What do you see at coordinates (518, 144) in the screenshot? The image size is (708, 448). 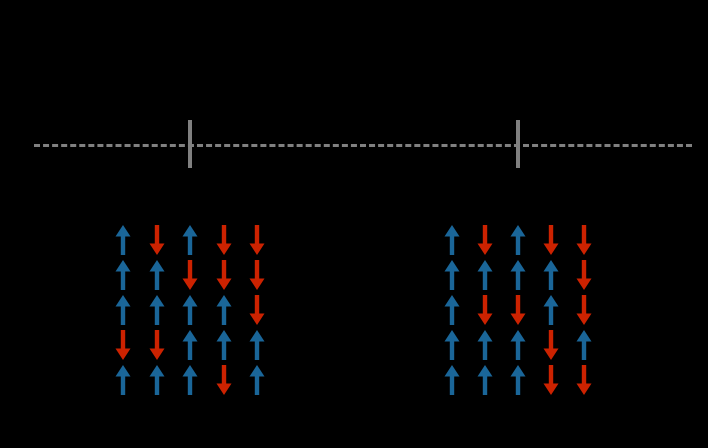 I see `tick-mark-right` at bounding box center [518, 144].